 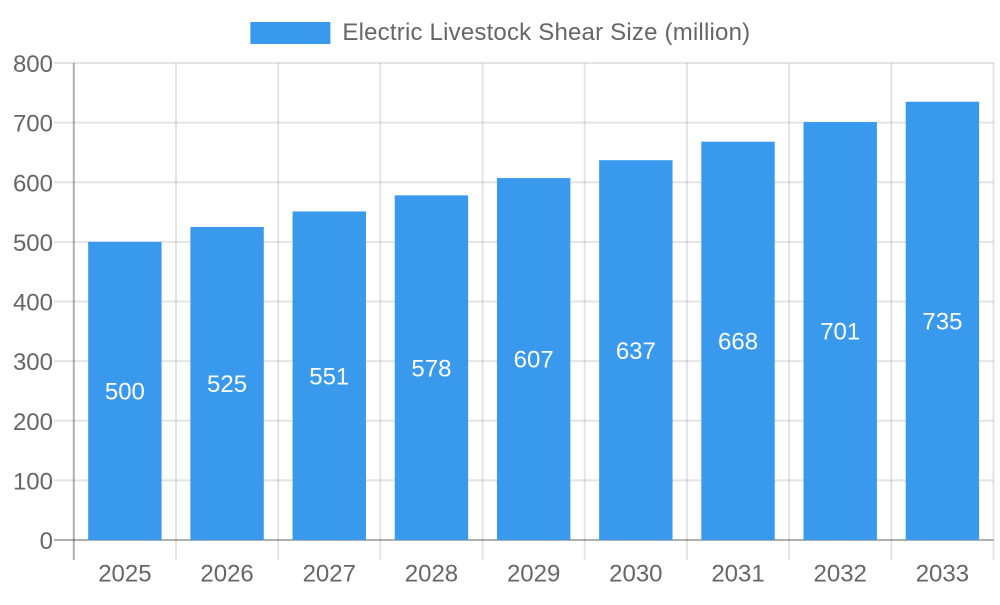 What do you see at coordinates (534, 360) in the screenshot?
I see `svg-text: 607` at bounding box center [534, 360].